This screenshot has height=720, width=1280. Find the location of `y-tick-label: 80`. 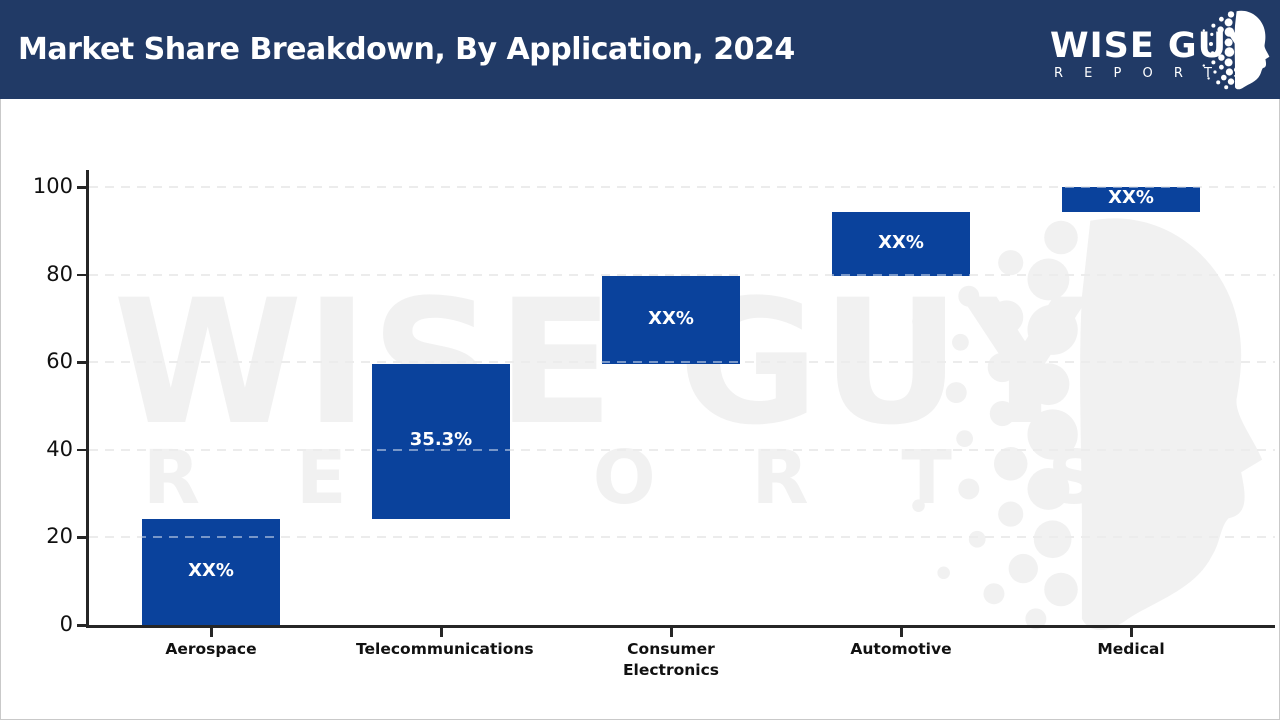

y-tick-label: 80 is located at coordinates (59, 273).